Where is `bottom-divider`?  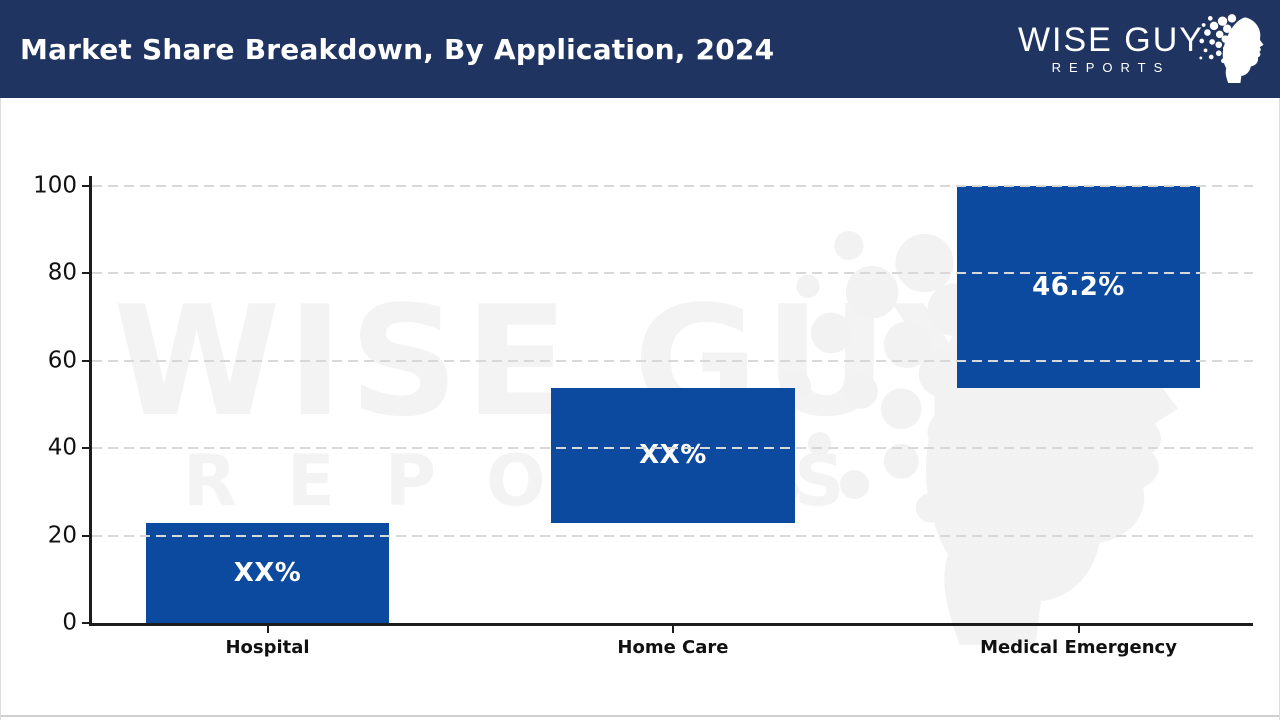 bottom-divider is located at coordinates (640, 716).